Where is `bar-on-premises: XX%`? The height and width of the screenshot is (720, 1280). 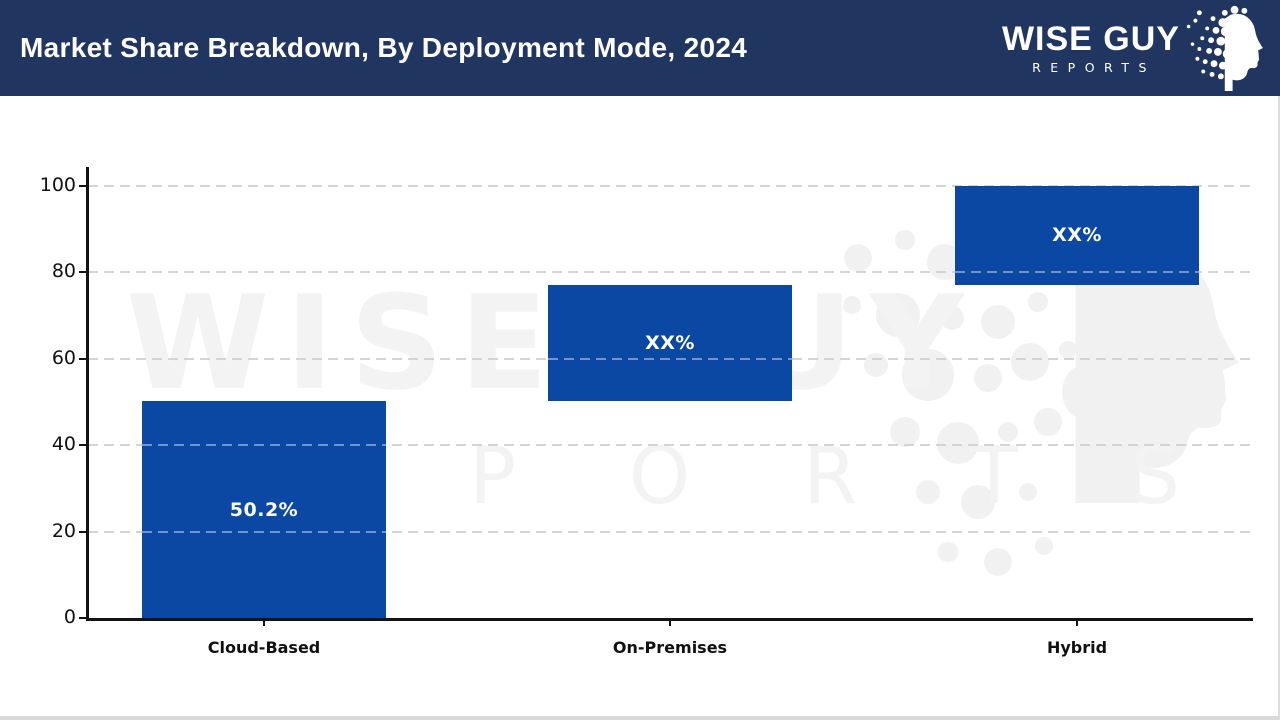
bar-on-premises: XX% is located at coordinates (670, 343).